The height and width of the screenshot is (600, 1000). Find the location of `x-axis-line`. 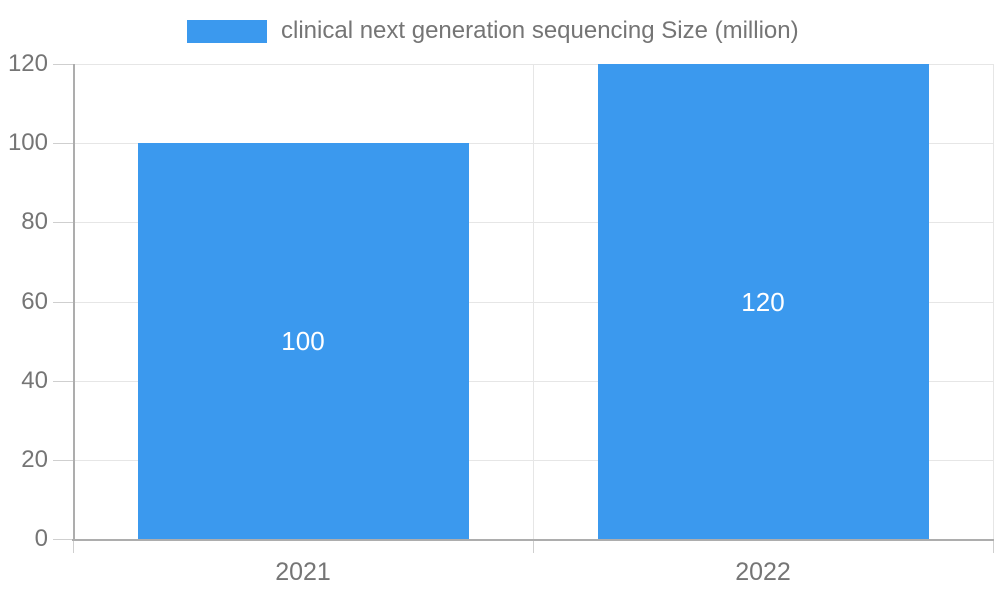

x-axis-line is located at coordinates (533, 540).